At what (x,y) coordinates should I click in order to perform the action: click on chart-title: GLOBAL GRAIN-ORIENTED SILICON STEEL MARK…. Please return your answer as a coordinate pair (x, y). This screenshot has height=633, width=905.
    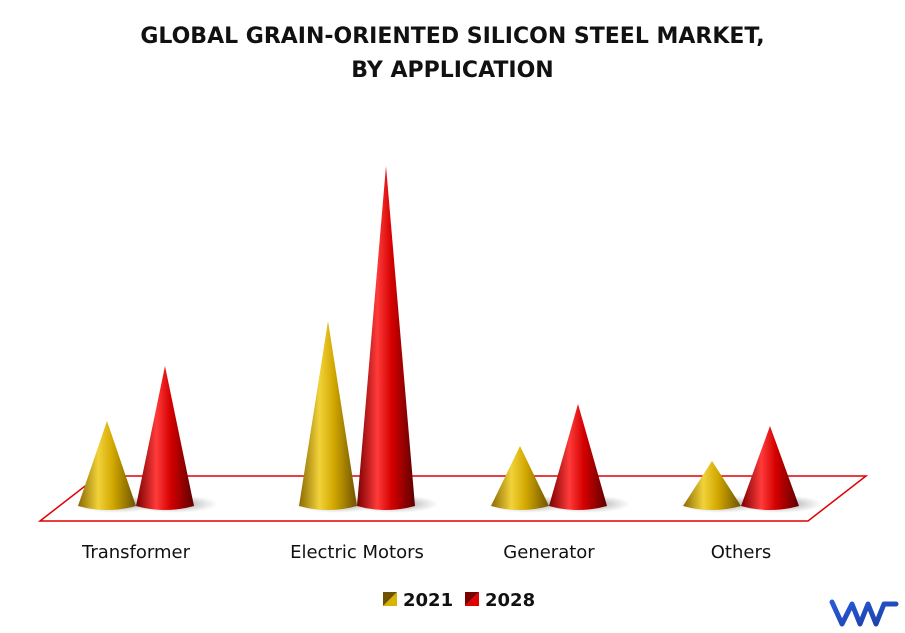
    Looking at the image, I should click on (452, 54).